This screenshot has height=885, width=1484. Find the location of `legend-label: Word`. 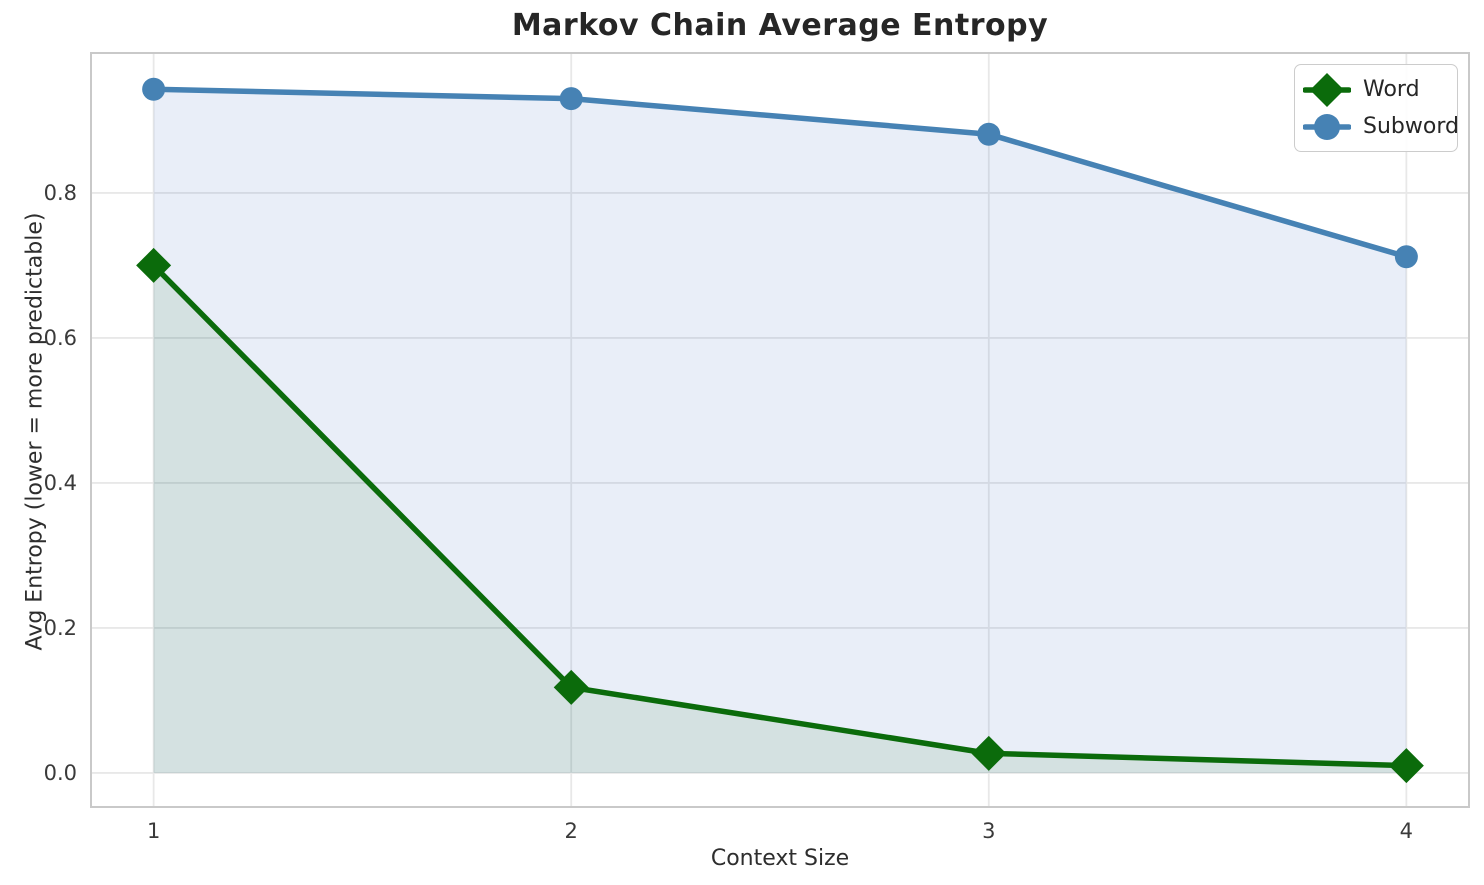

legend-label: Word is located at coordinates (1391, 89).